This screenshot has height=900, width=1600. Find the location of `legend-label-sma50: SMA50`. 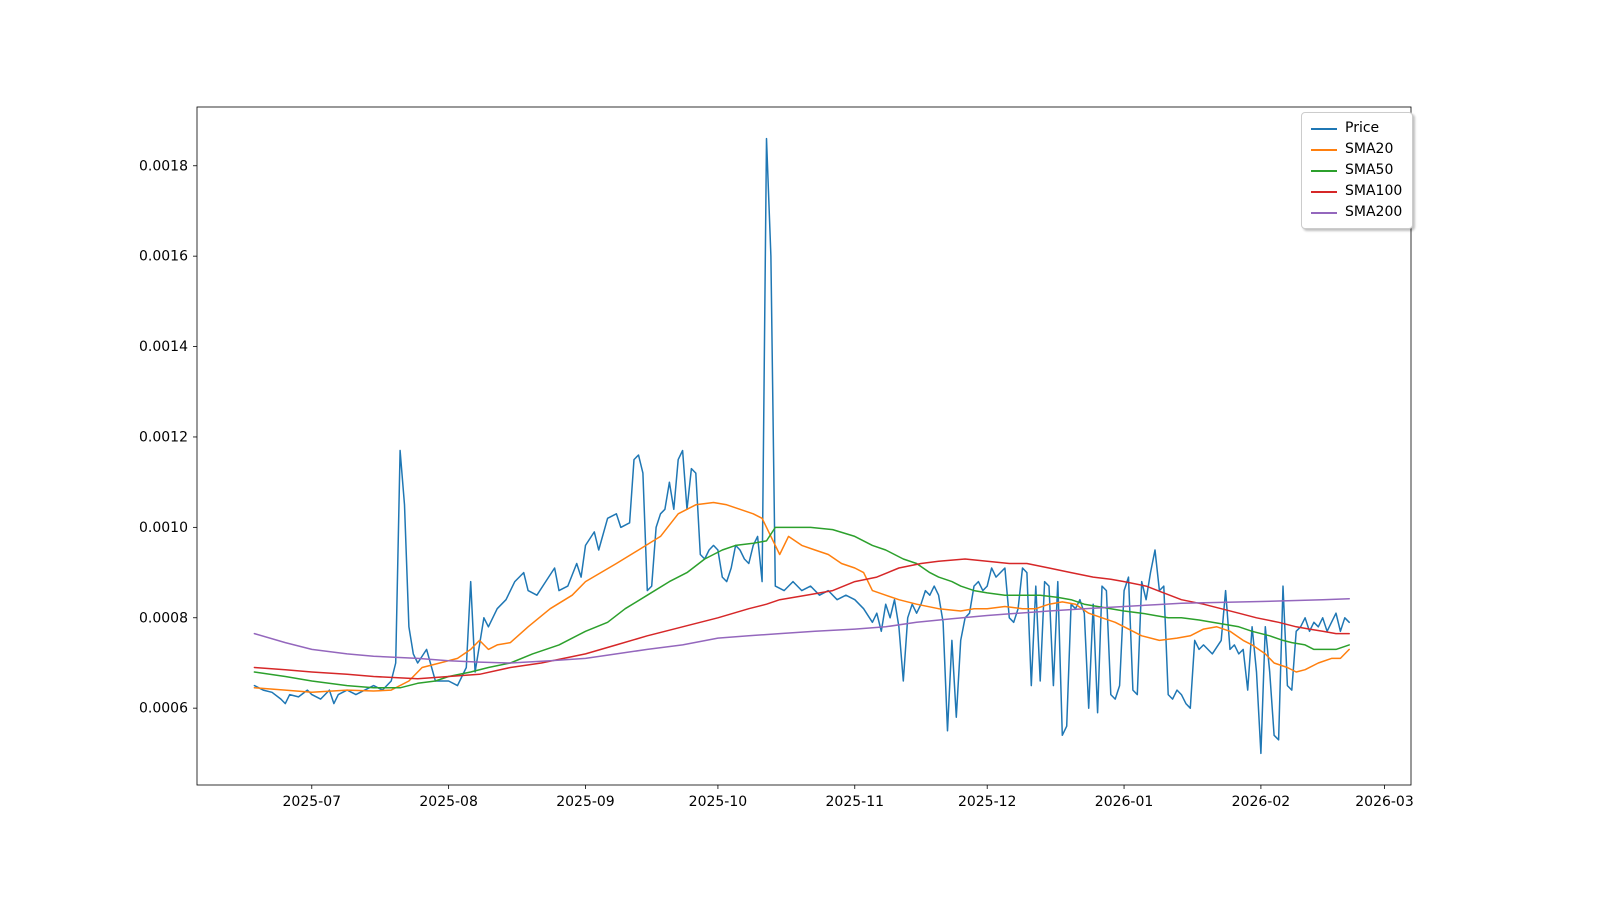

legend-label-sma50: SMA50 is located at coordinates (1369, 170).